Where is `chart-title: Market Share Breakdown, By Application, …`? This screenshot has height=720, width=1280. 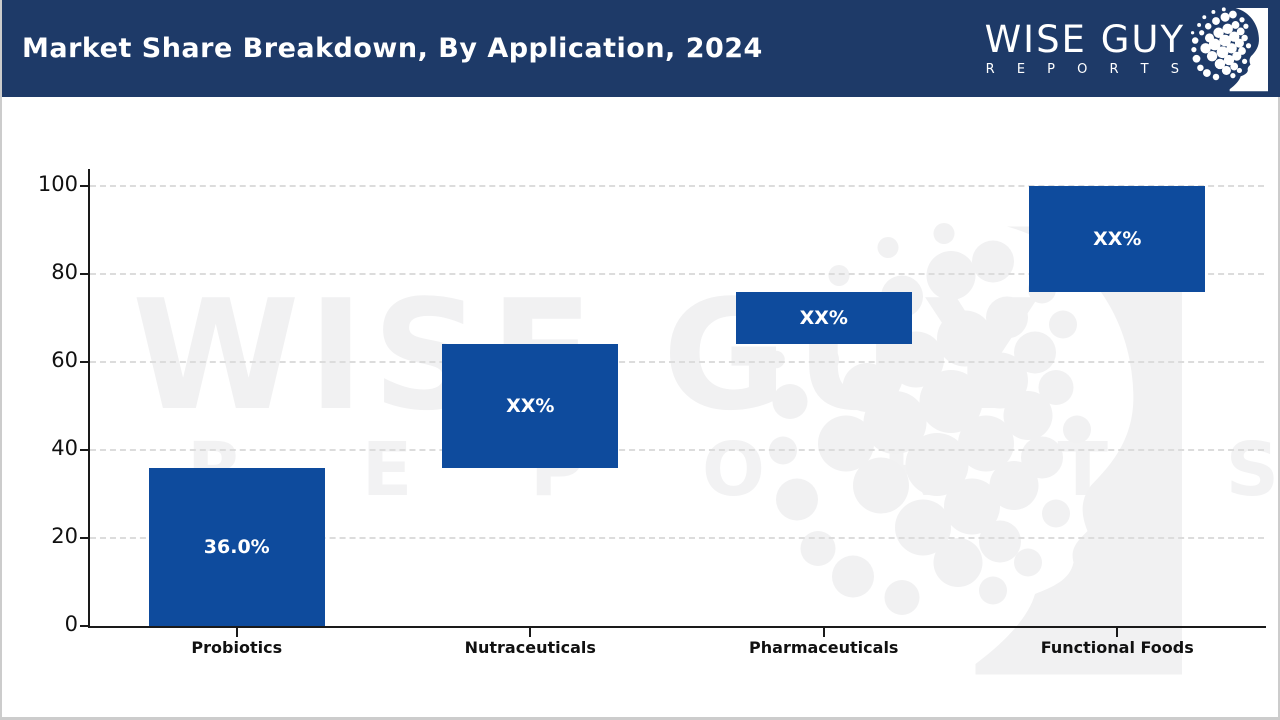 chart-title: Market Share Breakdown, By Application, … is located at coordinates (392, 48).